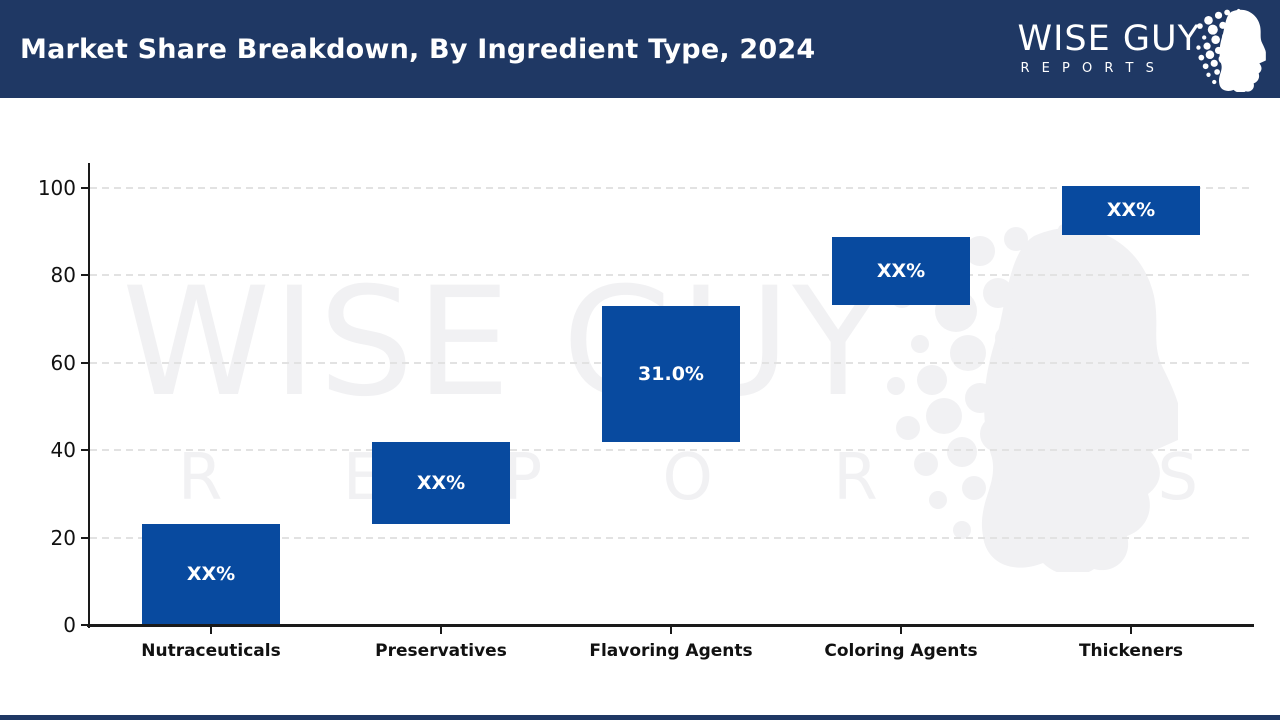  I want to click on brand-logo-text: WISE GUY R E P O R T S, so click(1108, 48).